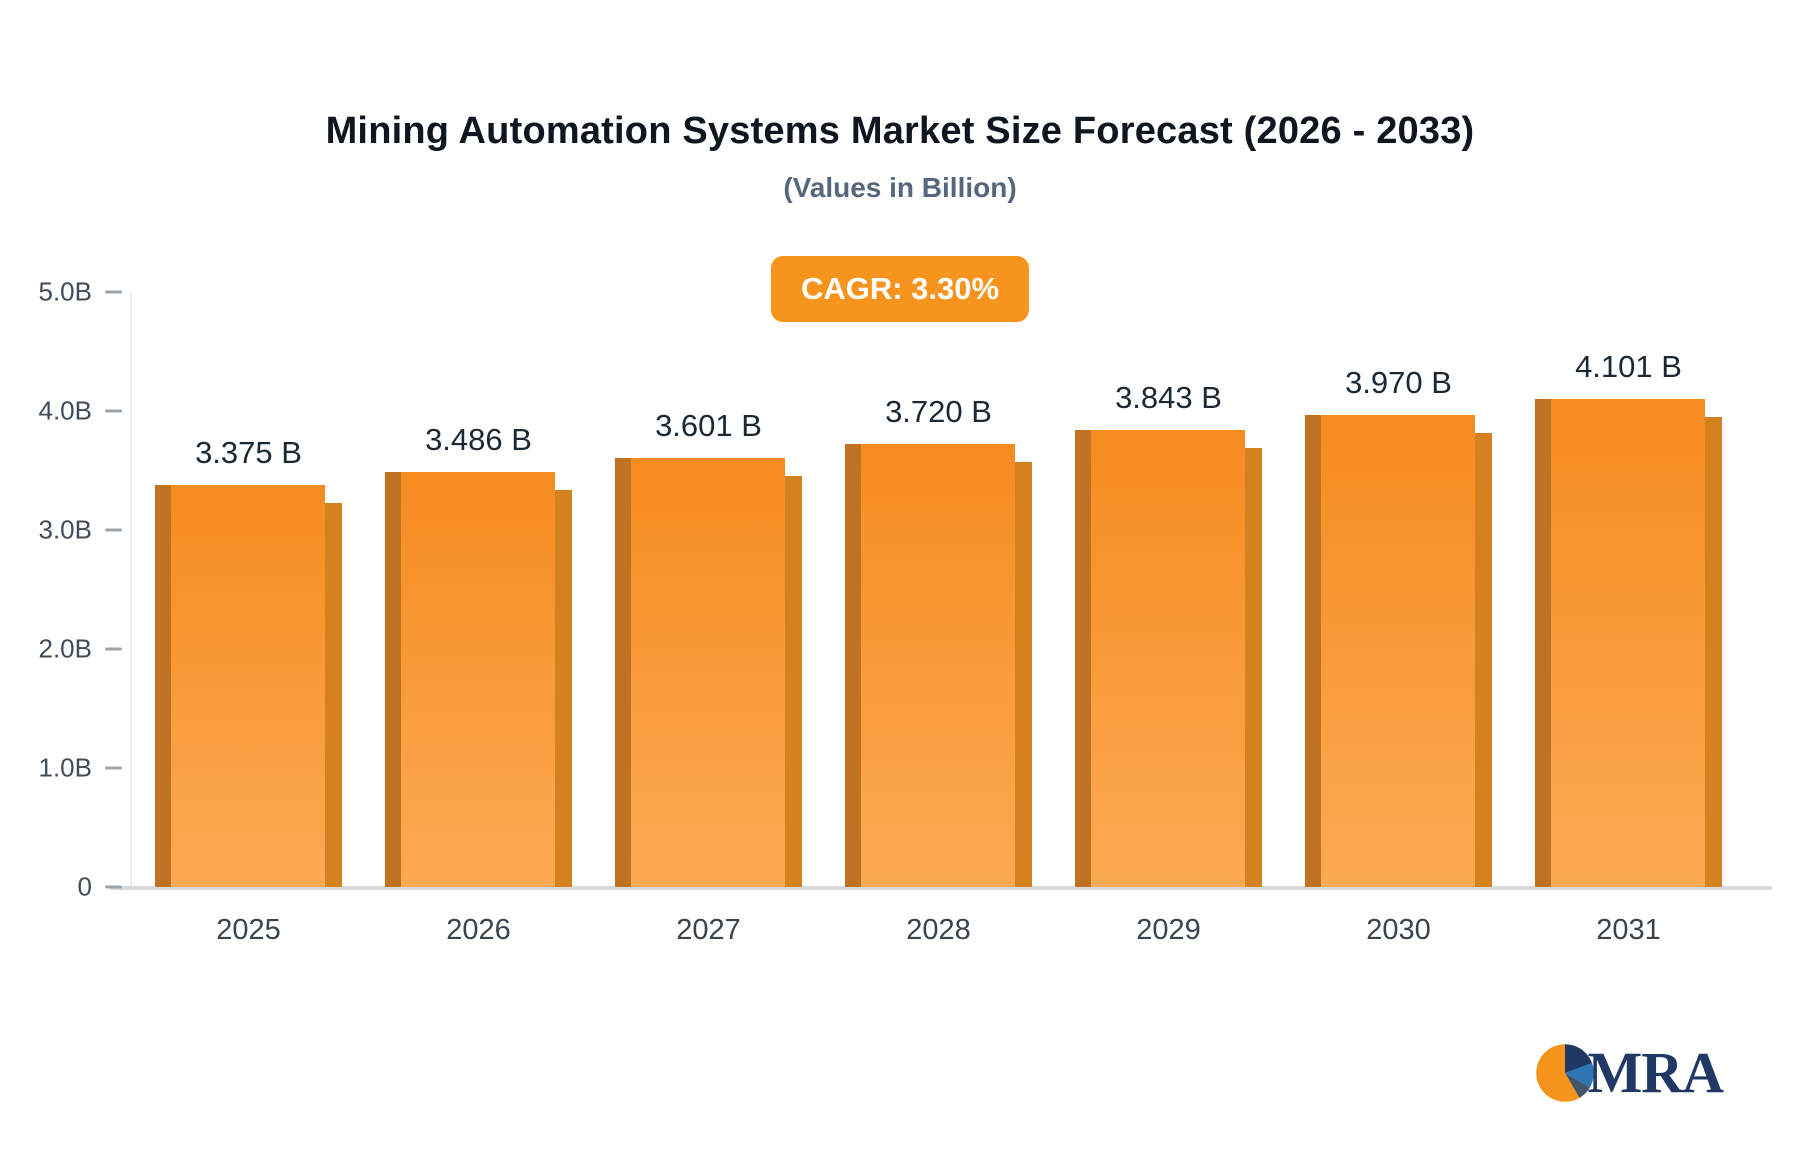  What do you see at coordinates (248, 453) in the screenshot?
I see `bar-value-label: 3.375 B` at bounding box center [248, 453].